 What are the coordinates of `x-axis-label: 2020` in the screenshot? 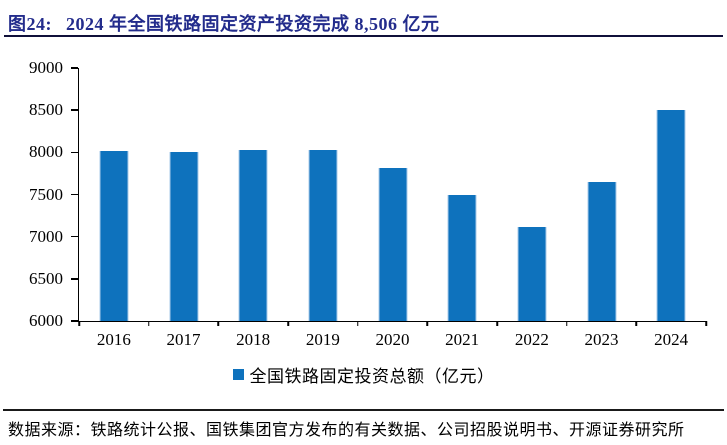 It's located at (392, 339).